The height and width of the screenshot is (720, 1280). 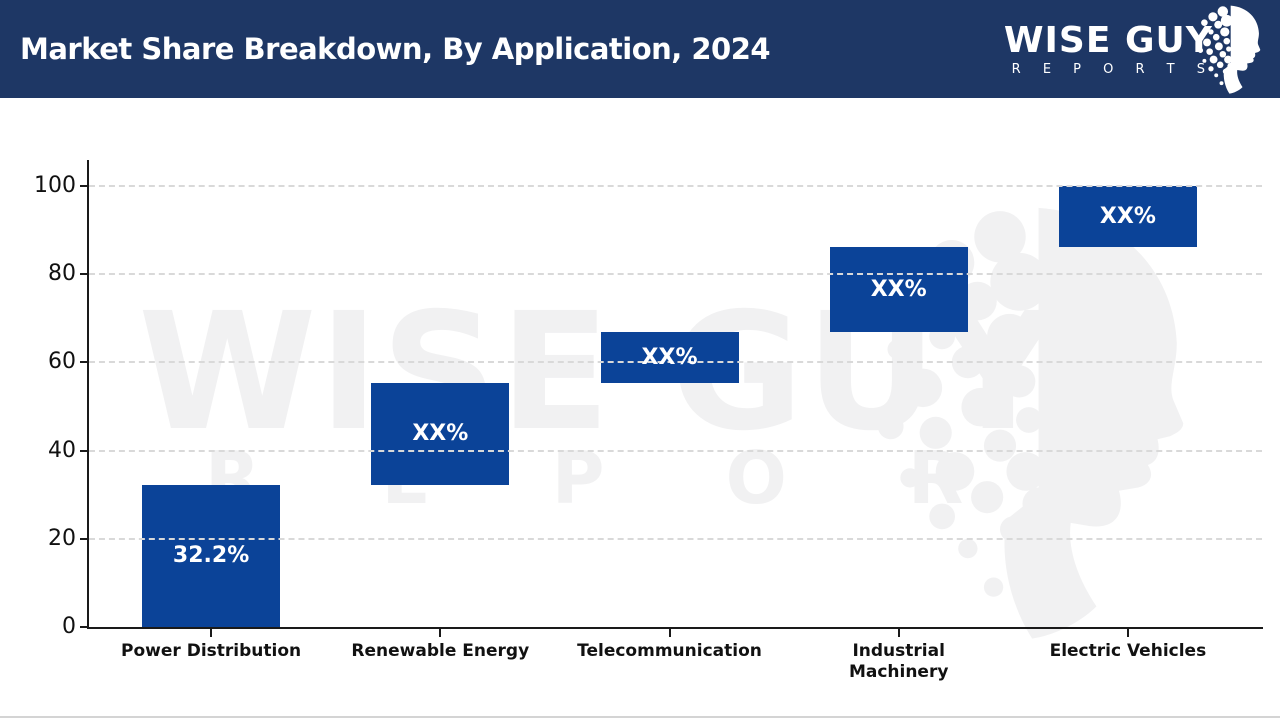 What do you see at coordinates (898, 662) in the screenshot?
I see `category-label-industrial-machinery: Industrial Machinery` at bounding box center [898, 662].